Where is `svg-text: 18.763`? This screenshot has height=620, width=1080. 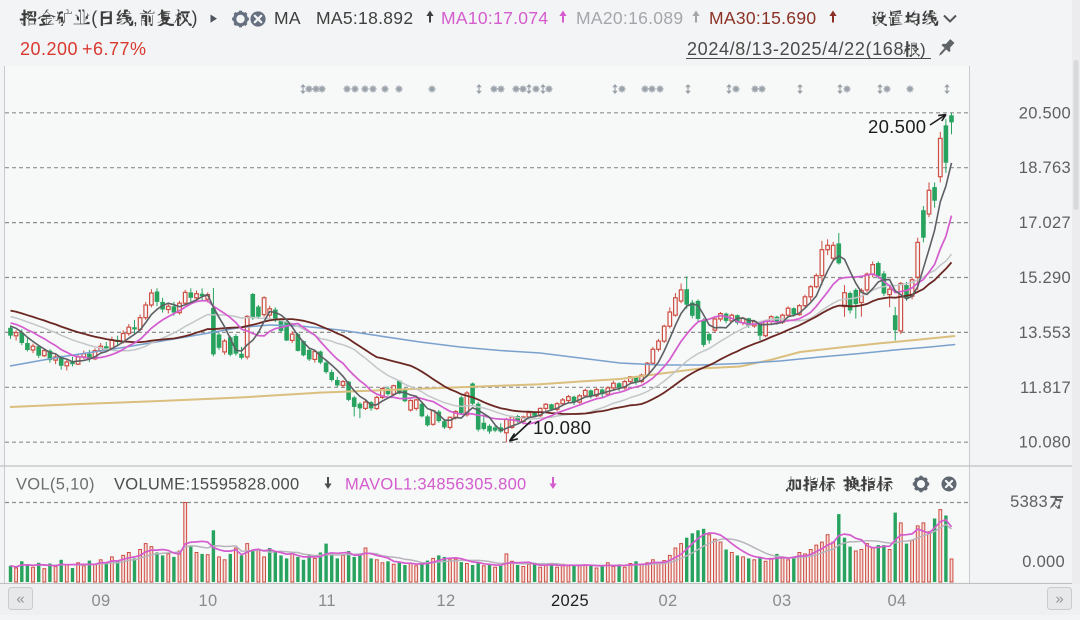 svg-text: 18.763 is located at coordinates (1045, 168).